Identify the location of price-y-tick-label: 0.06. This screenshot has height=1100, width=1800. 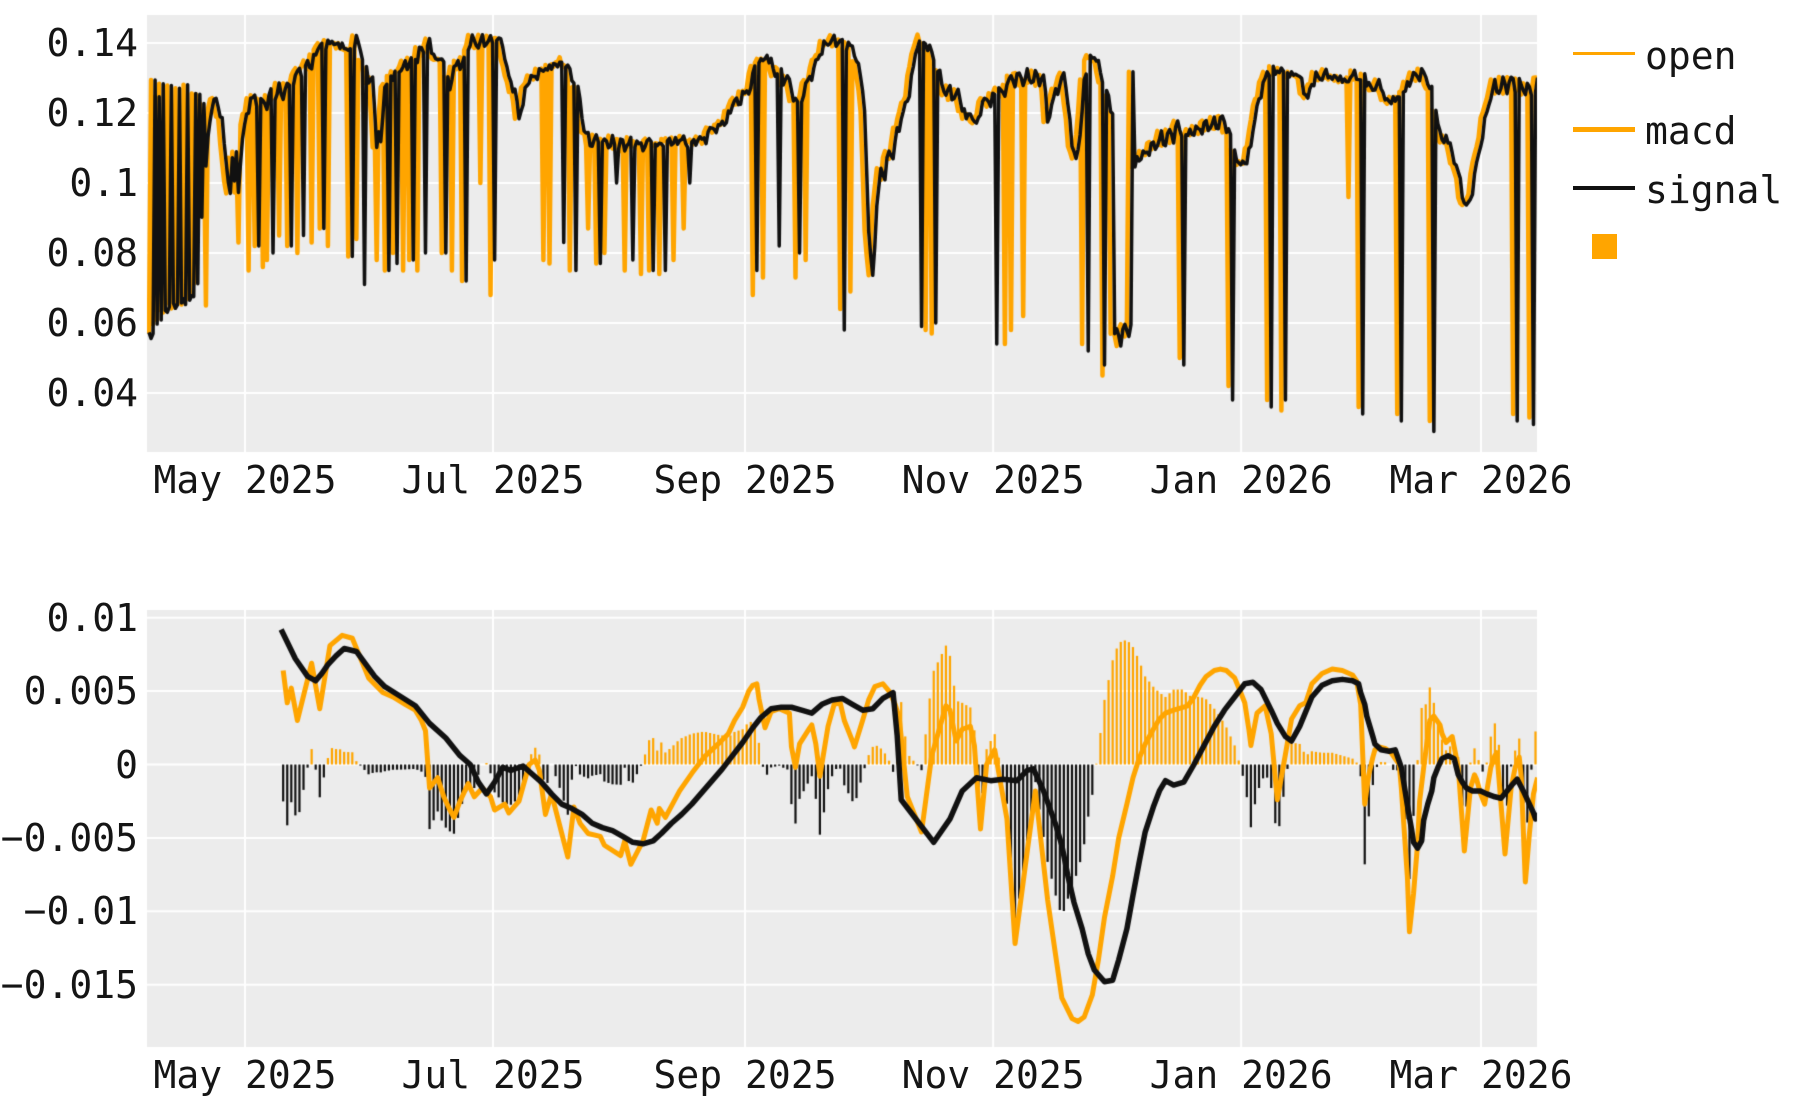
(92, 323).